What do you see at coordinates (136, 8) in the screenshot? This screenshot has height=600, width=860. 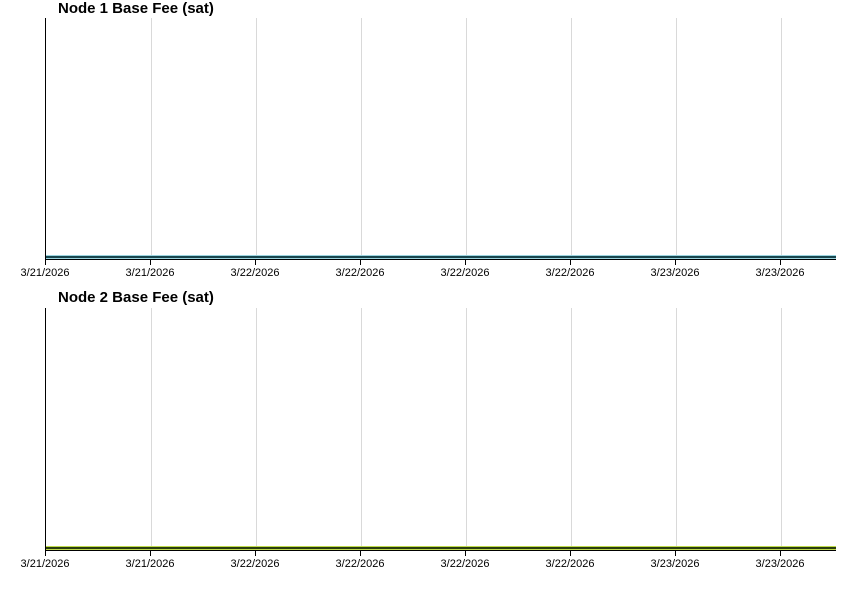 I see `chart-title: Node 1 Base Fee (sat)` at bounding box center [136, 8].